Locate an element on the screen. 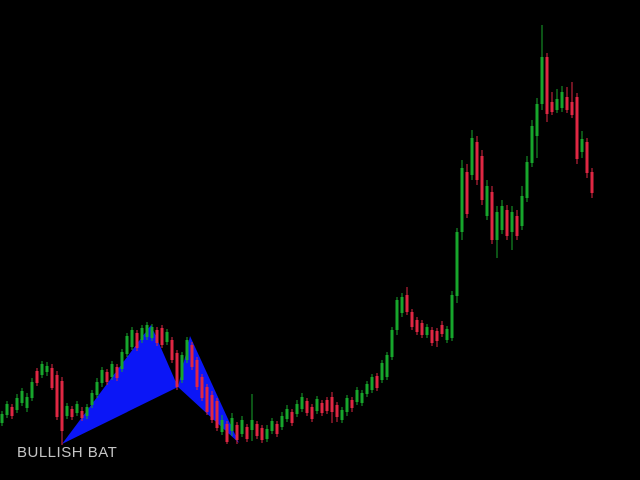  bat-pattern-triangle is located at coordinates (120, 384).